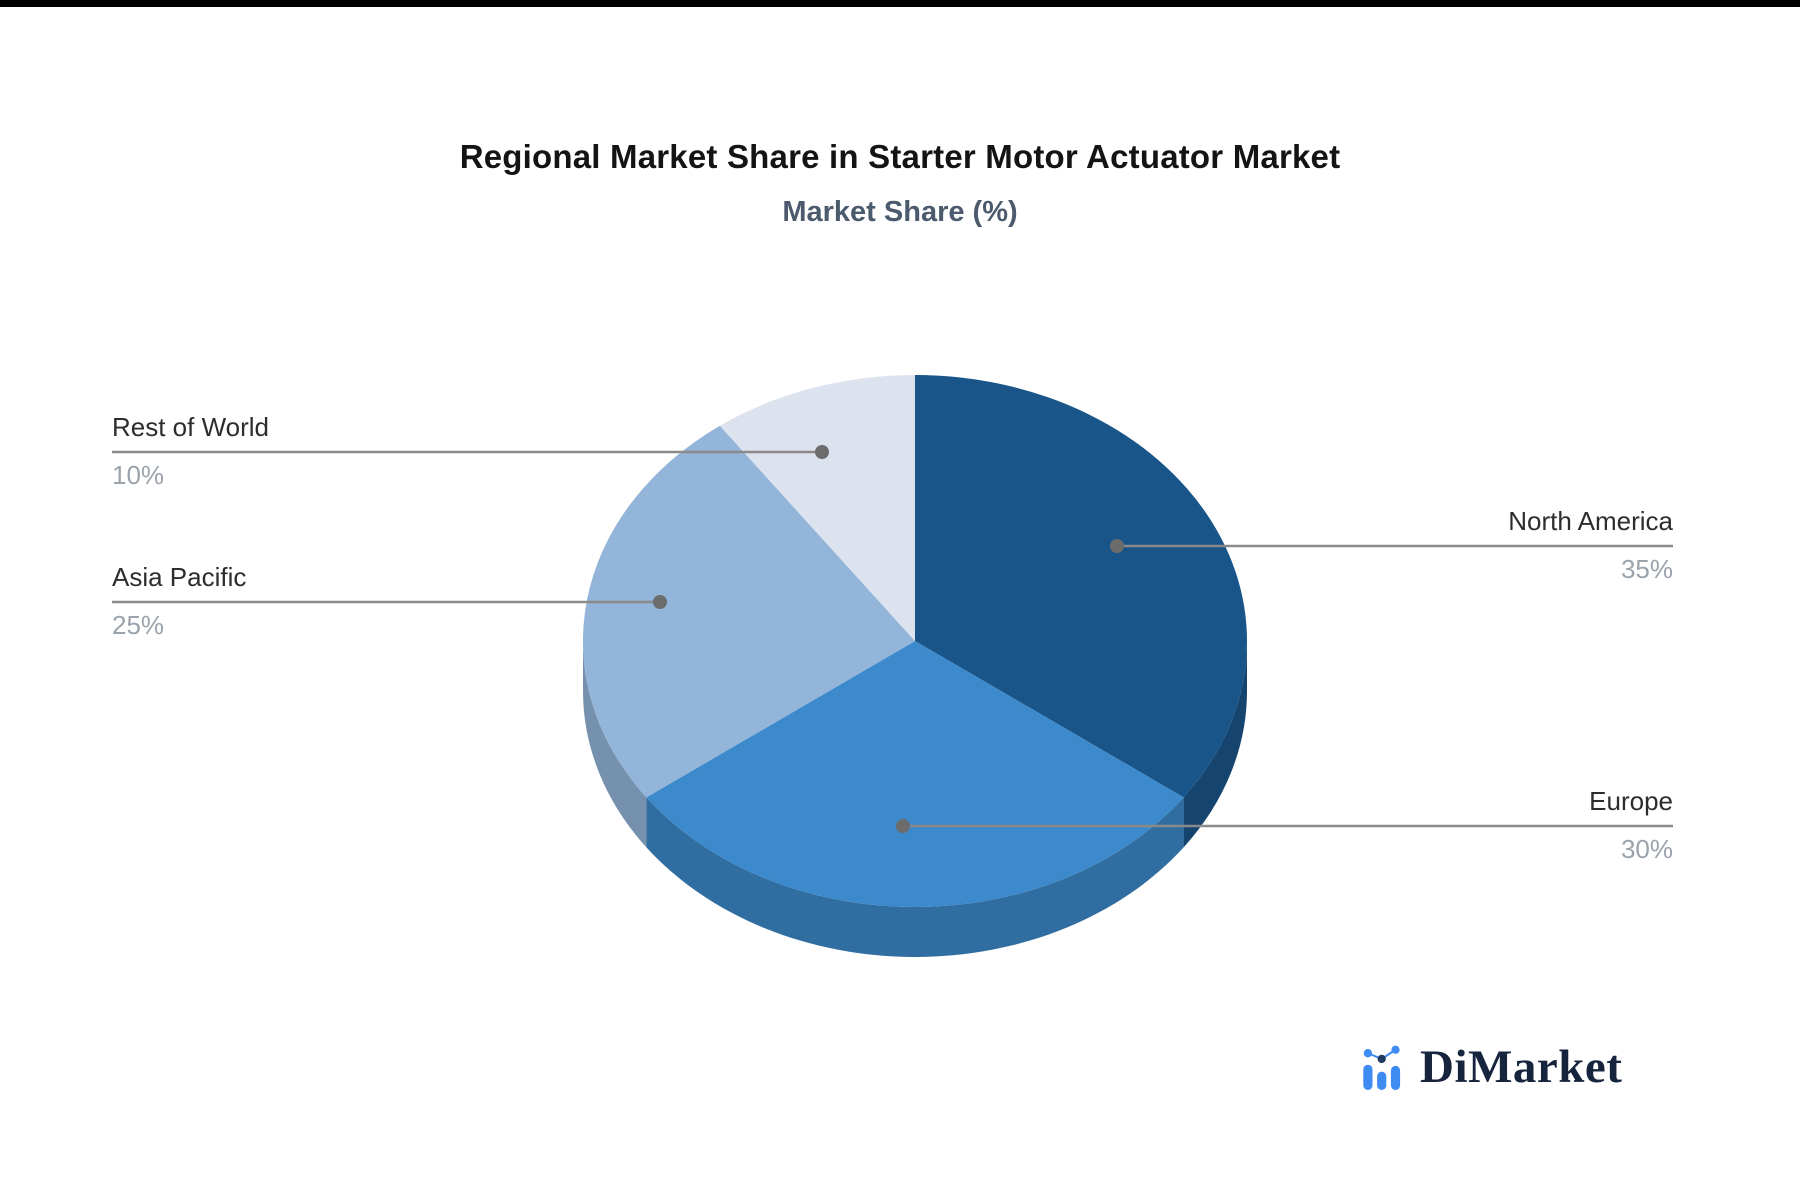 This screenshot has width=1800, height=1196. I want to click on pie-slice-asia-pacific, so click(749, 611).